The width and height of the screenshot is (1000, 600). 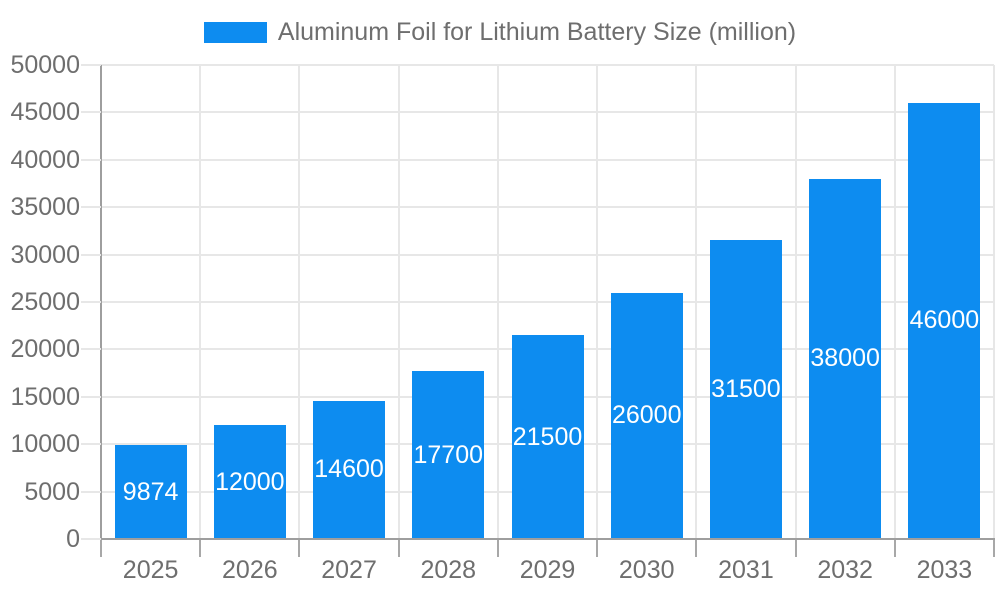 I want to click on bar-2033: 46000, so click(x=944, y=320).